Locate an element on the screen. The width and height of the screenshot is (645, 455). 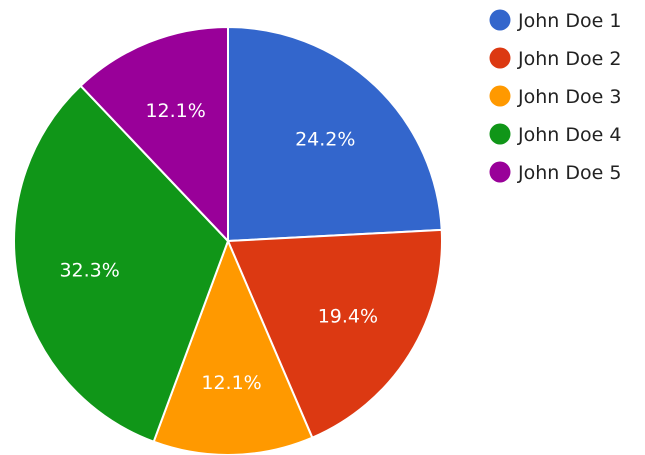
legend-item-4: John Doe 4 is located at coordinates (555, 135).